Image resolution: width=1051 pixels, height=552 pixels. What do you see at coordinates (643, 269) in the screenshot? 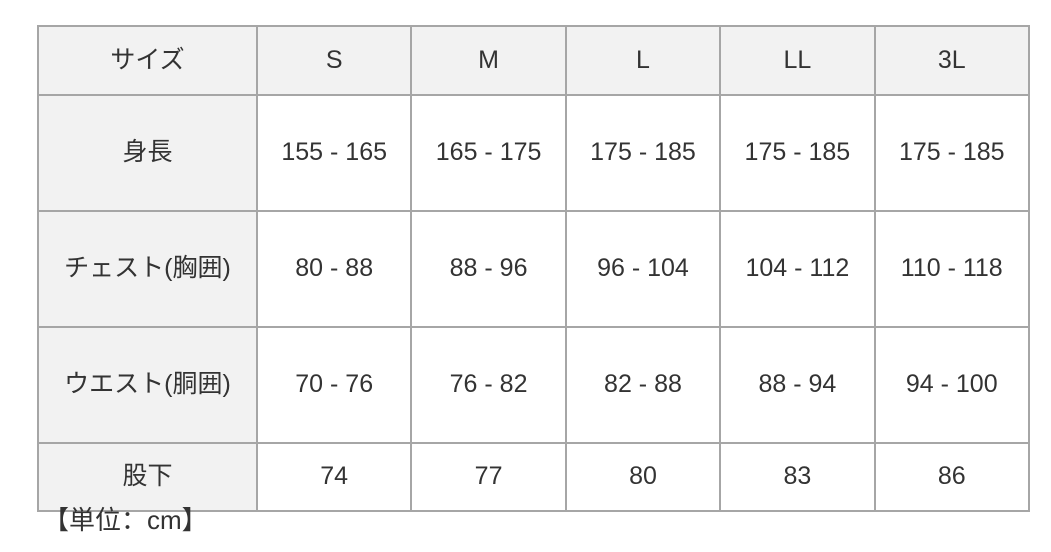
I see `cell-chest-l: 96 - 104` at bounding box center [643, 269].